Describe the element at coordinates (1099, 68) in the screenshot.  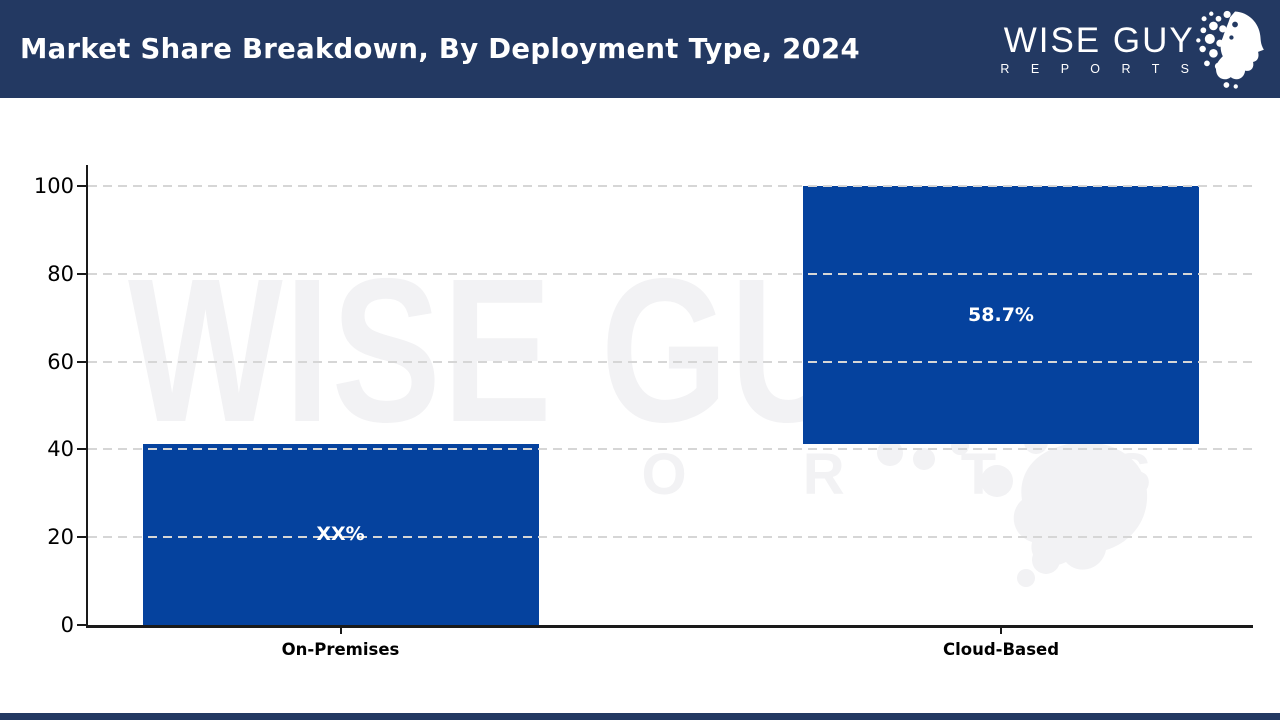
I see `logo-wordmark-sub: R E P O R T S` at that location.